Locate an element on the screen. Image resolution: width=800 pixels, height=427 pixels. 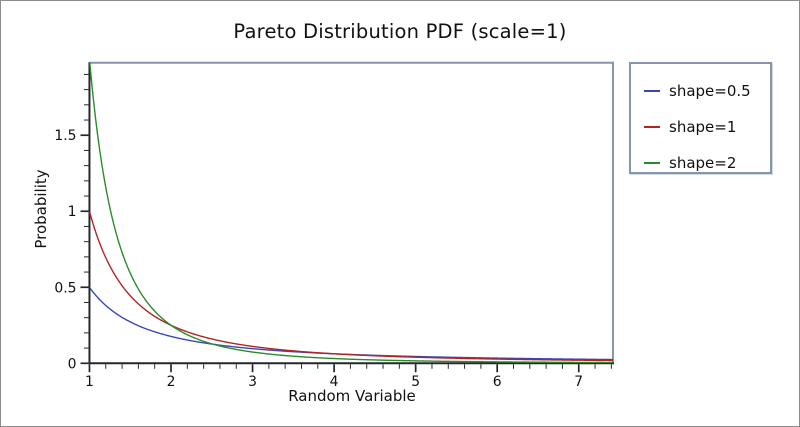
legend-label: shape=2 is located at coordinates (703, 163).